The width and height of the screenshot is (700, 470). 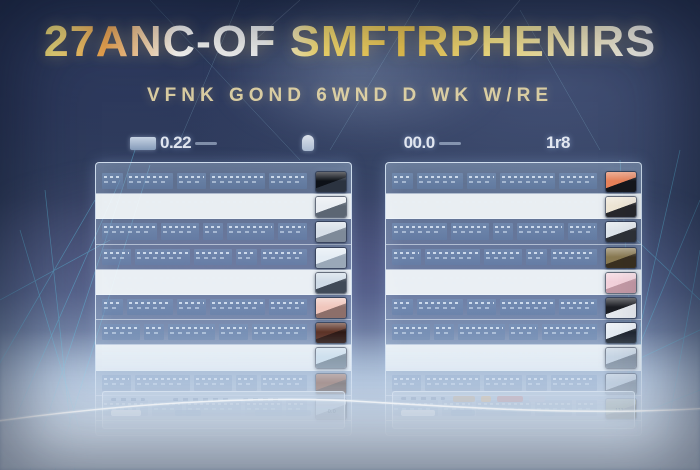 What do you see at coordinates (350, 414) in the screenshot?
I see `horizon-arc-line` at bounding box center [350, 414].